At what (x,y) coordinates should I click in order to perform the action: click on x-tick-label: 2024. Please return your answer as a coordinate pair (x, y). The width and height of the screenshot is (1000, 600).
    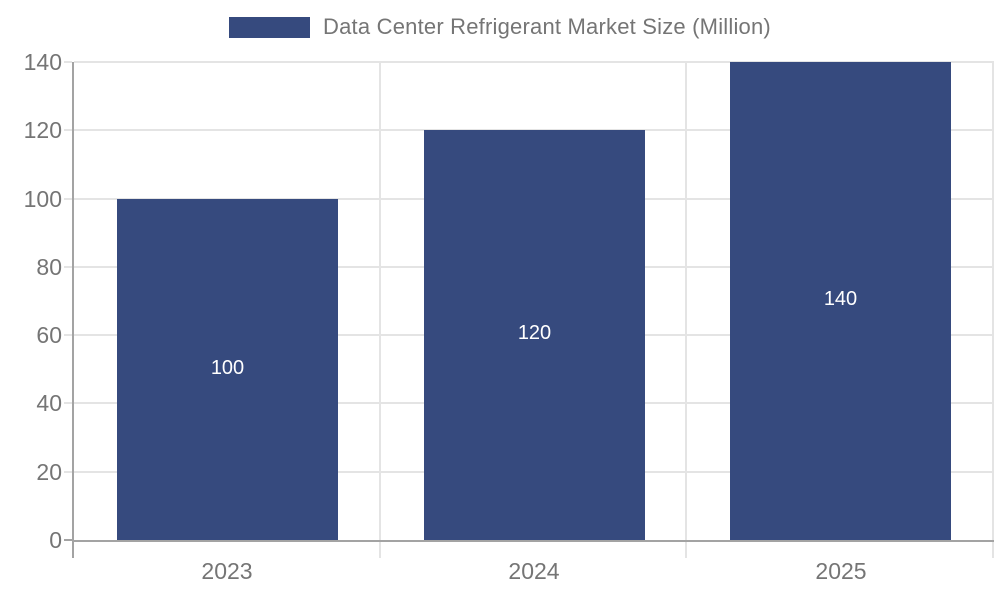
    Looking at the image, I should click on (534, 571).